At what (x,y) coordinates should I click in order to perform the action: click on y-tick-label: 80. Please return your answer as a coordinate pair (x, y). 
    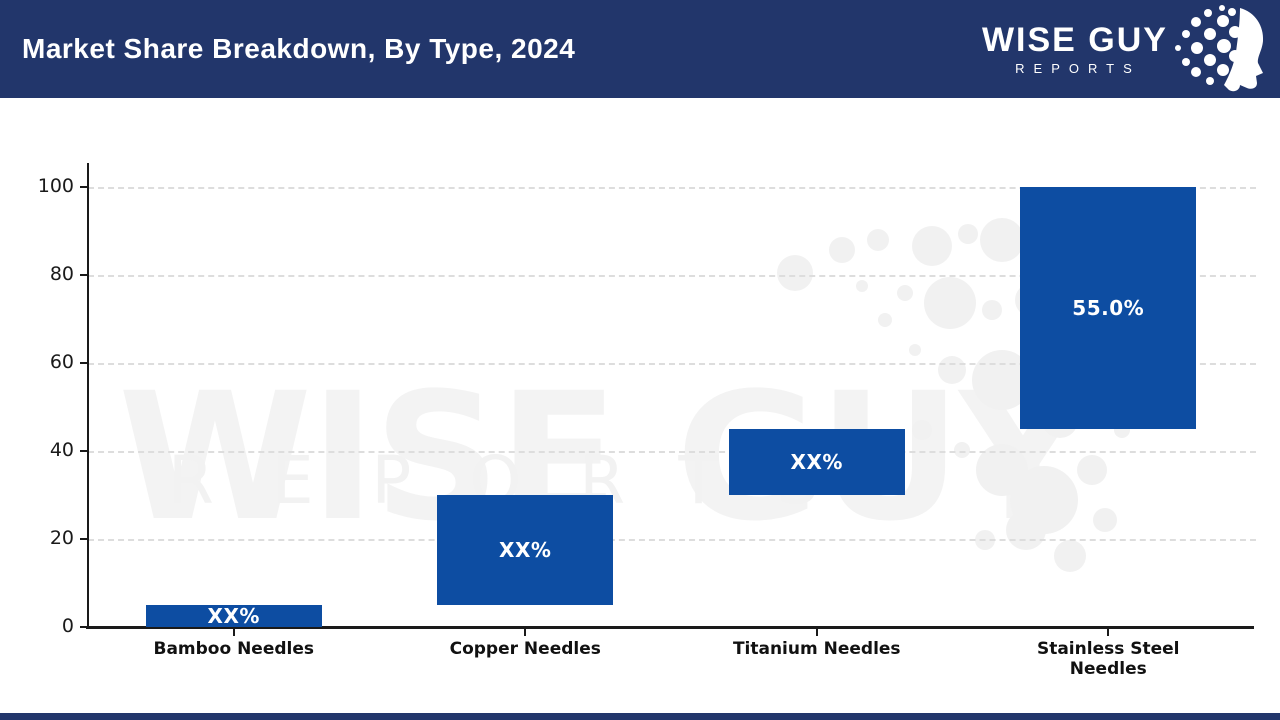
    Looking at the image, I should click on (61, 274).